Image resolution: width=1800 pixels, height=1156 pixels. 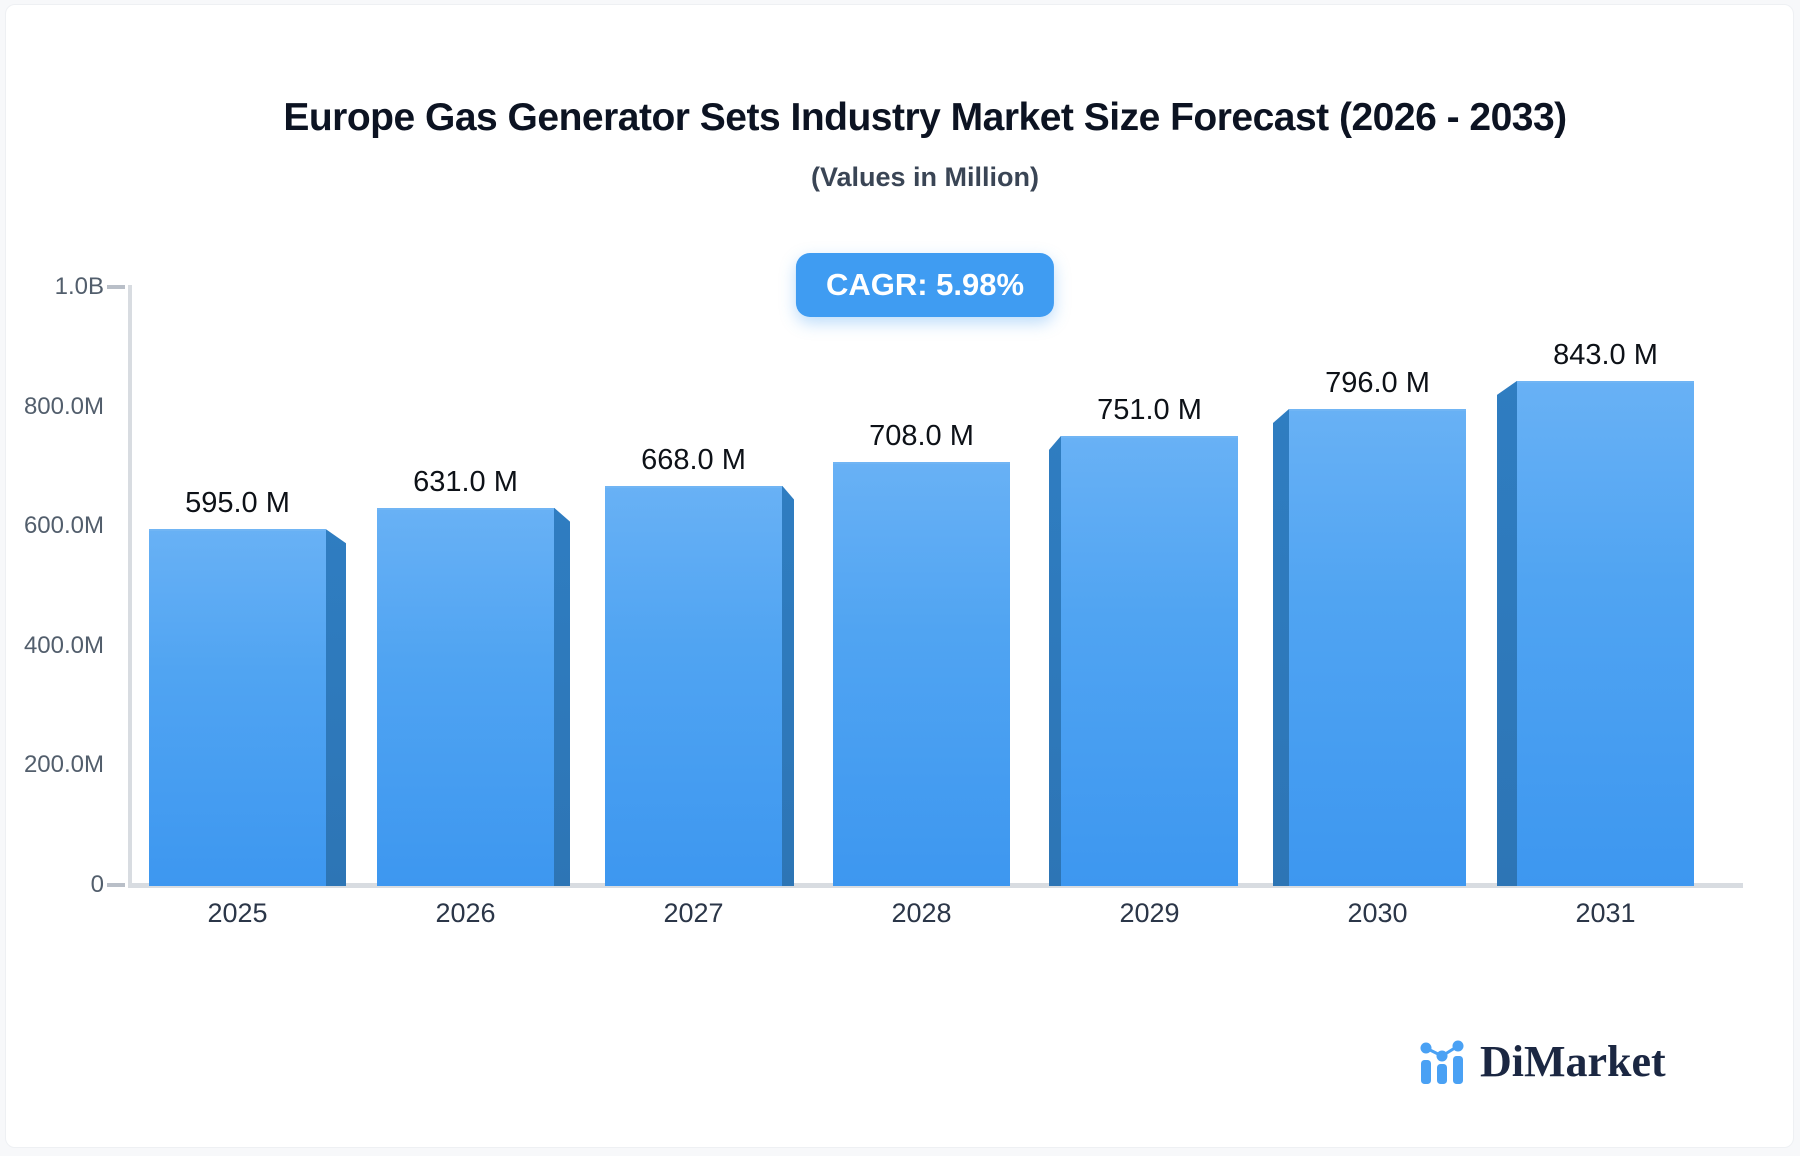 What do you see at coordinates (1573, 1061) in the screenshot?
I see `dimarket-logo-text: DiMarket` at bounding box center [1573, 1061].